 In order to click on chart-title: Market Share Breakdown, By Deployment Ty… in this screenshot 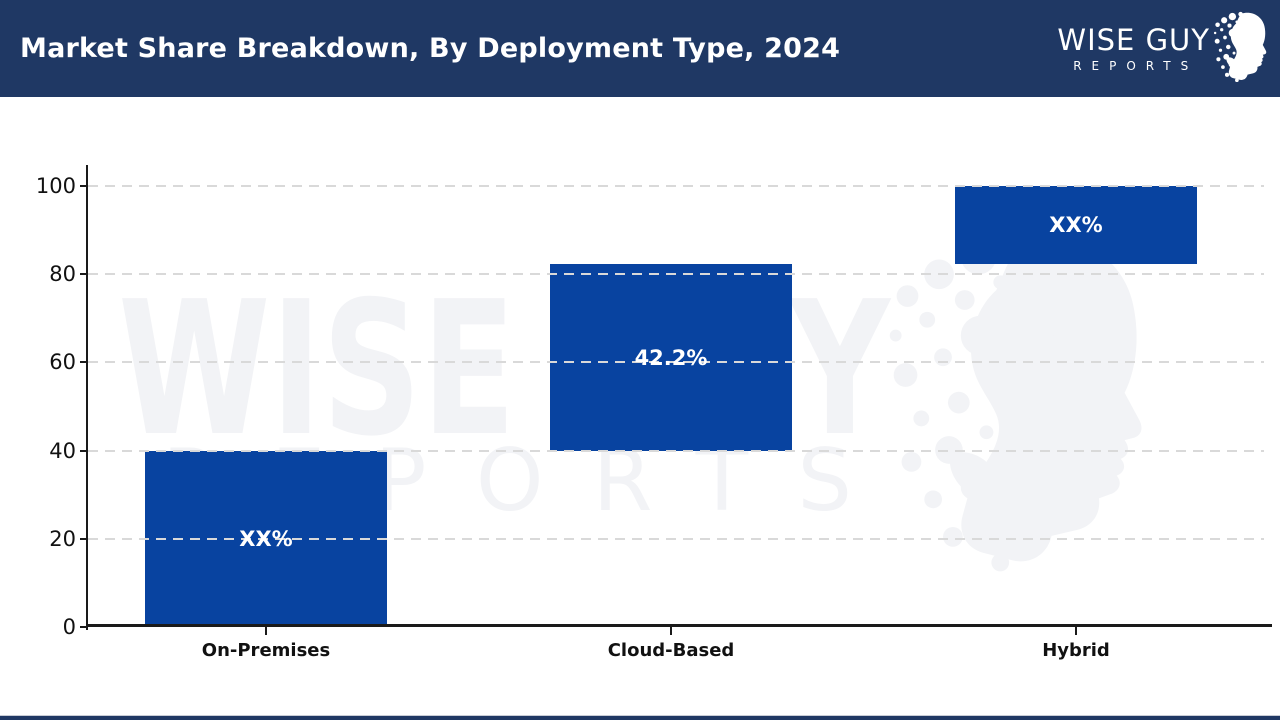, I will do `click(430, 48)`.